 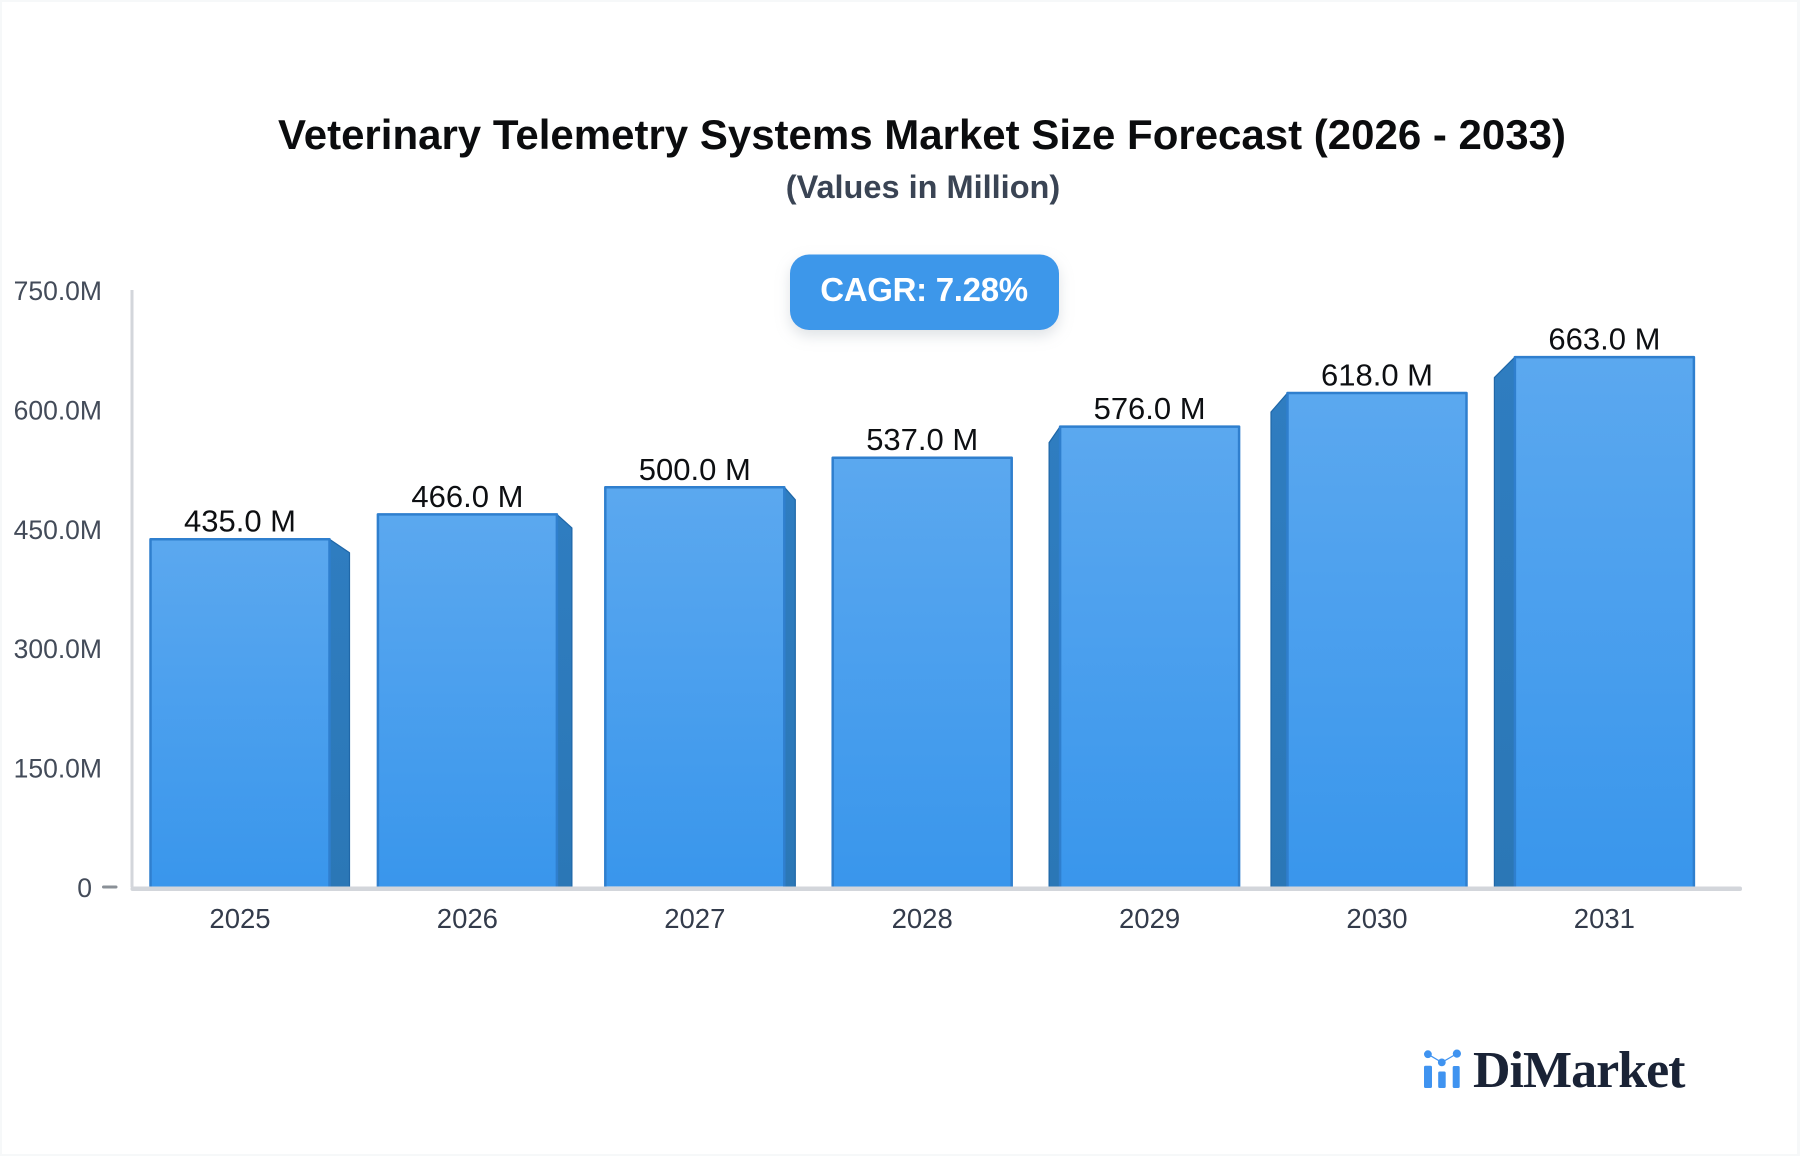 I want to click on svg-text: 2025, so click(x=239, y=918).